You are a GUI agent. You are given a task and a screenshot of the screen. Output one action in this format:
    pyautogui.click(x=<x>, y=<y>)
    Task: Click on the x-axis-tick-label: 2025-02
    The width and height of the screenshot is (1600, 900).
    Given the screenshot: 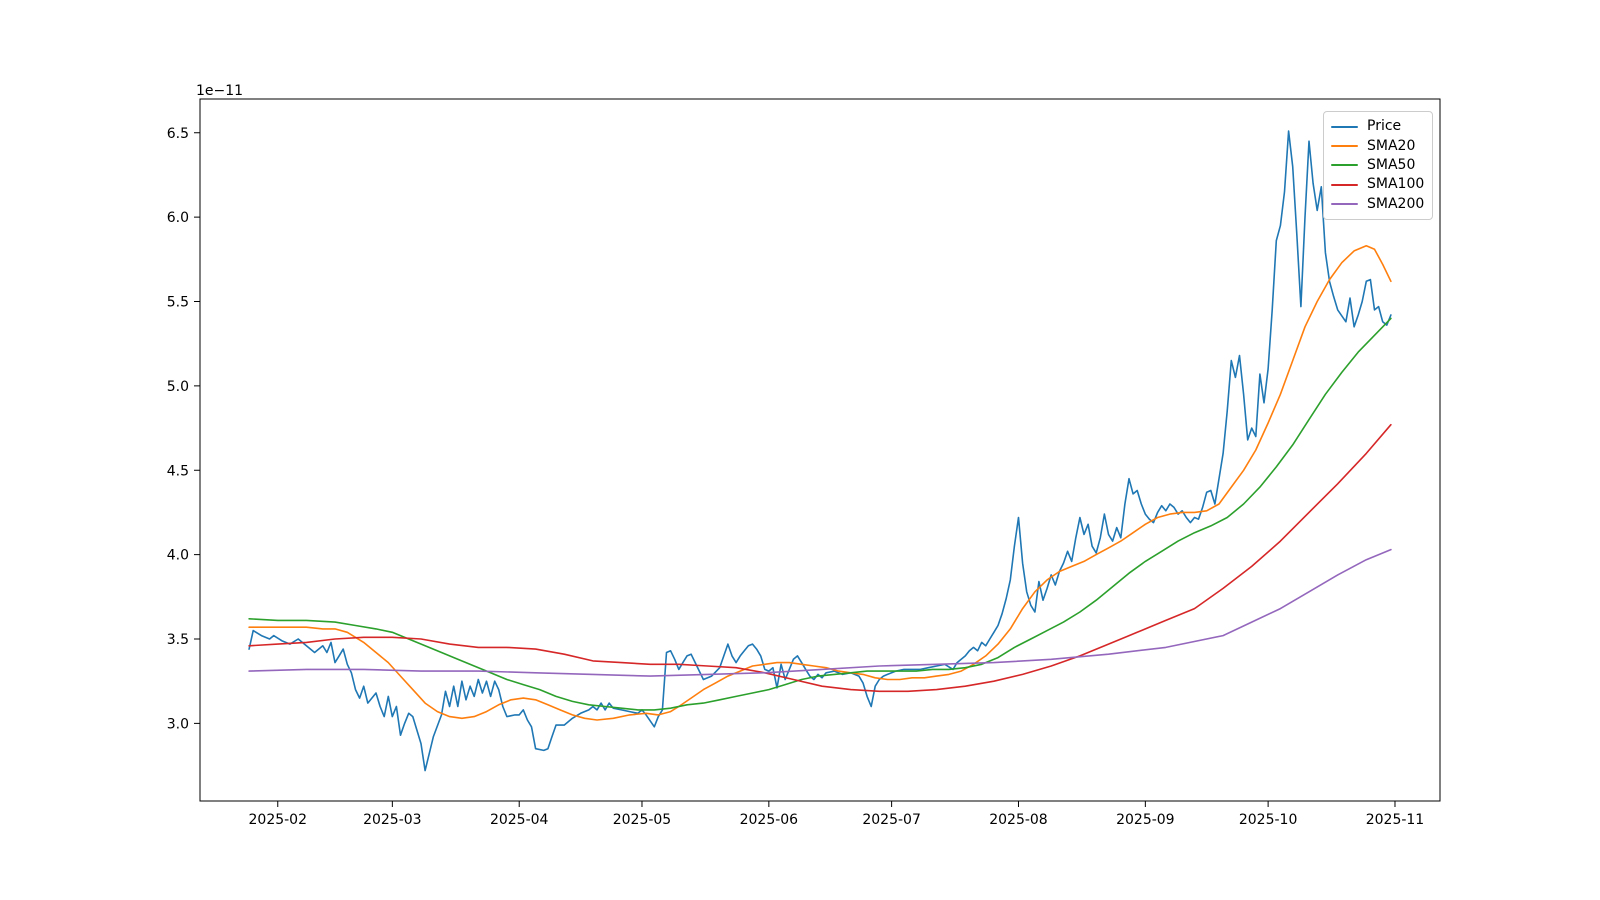 What is the action you would take?
    pyautogui.click(x=278, y=820)
    